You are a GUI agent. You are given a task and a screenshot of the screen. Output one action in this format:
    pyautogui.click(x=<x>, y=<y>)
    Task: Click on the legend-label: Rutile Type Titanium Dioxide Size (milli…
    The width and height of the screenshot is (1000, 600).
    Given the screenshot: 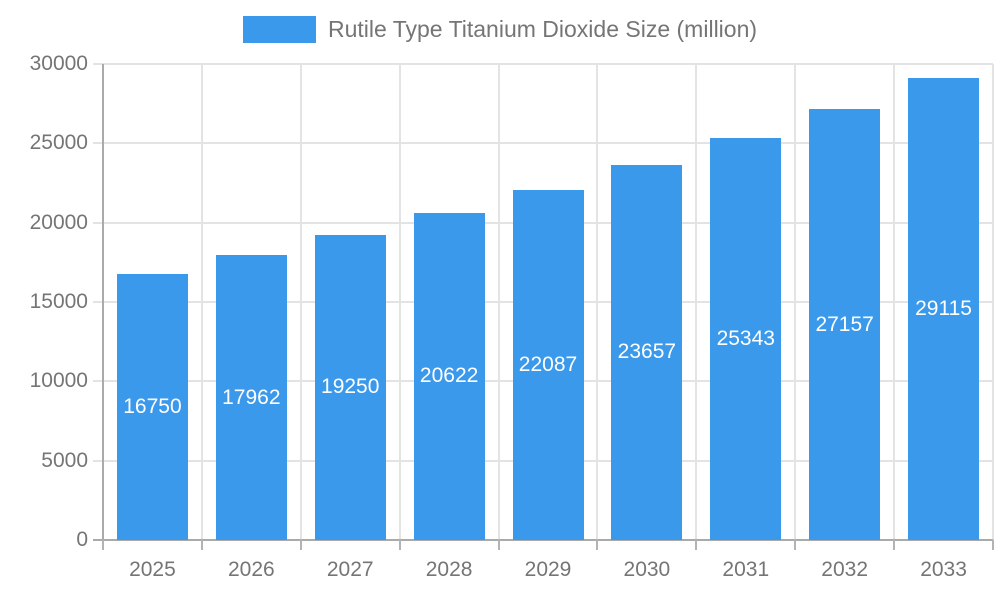 What is the action you would take?
    pyautogui.click(x=542, y=29)
    